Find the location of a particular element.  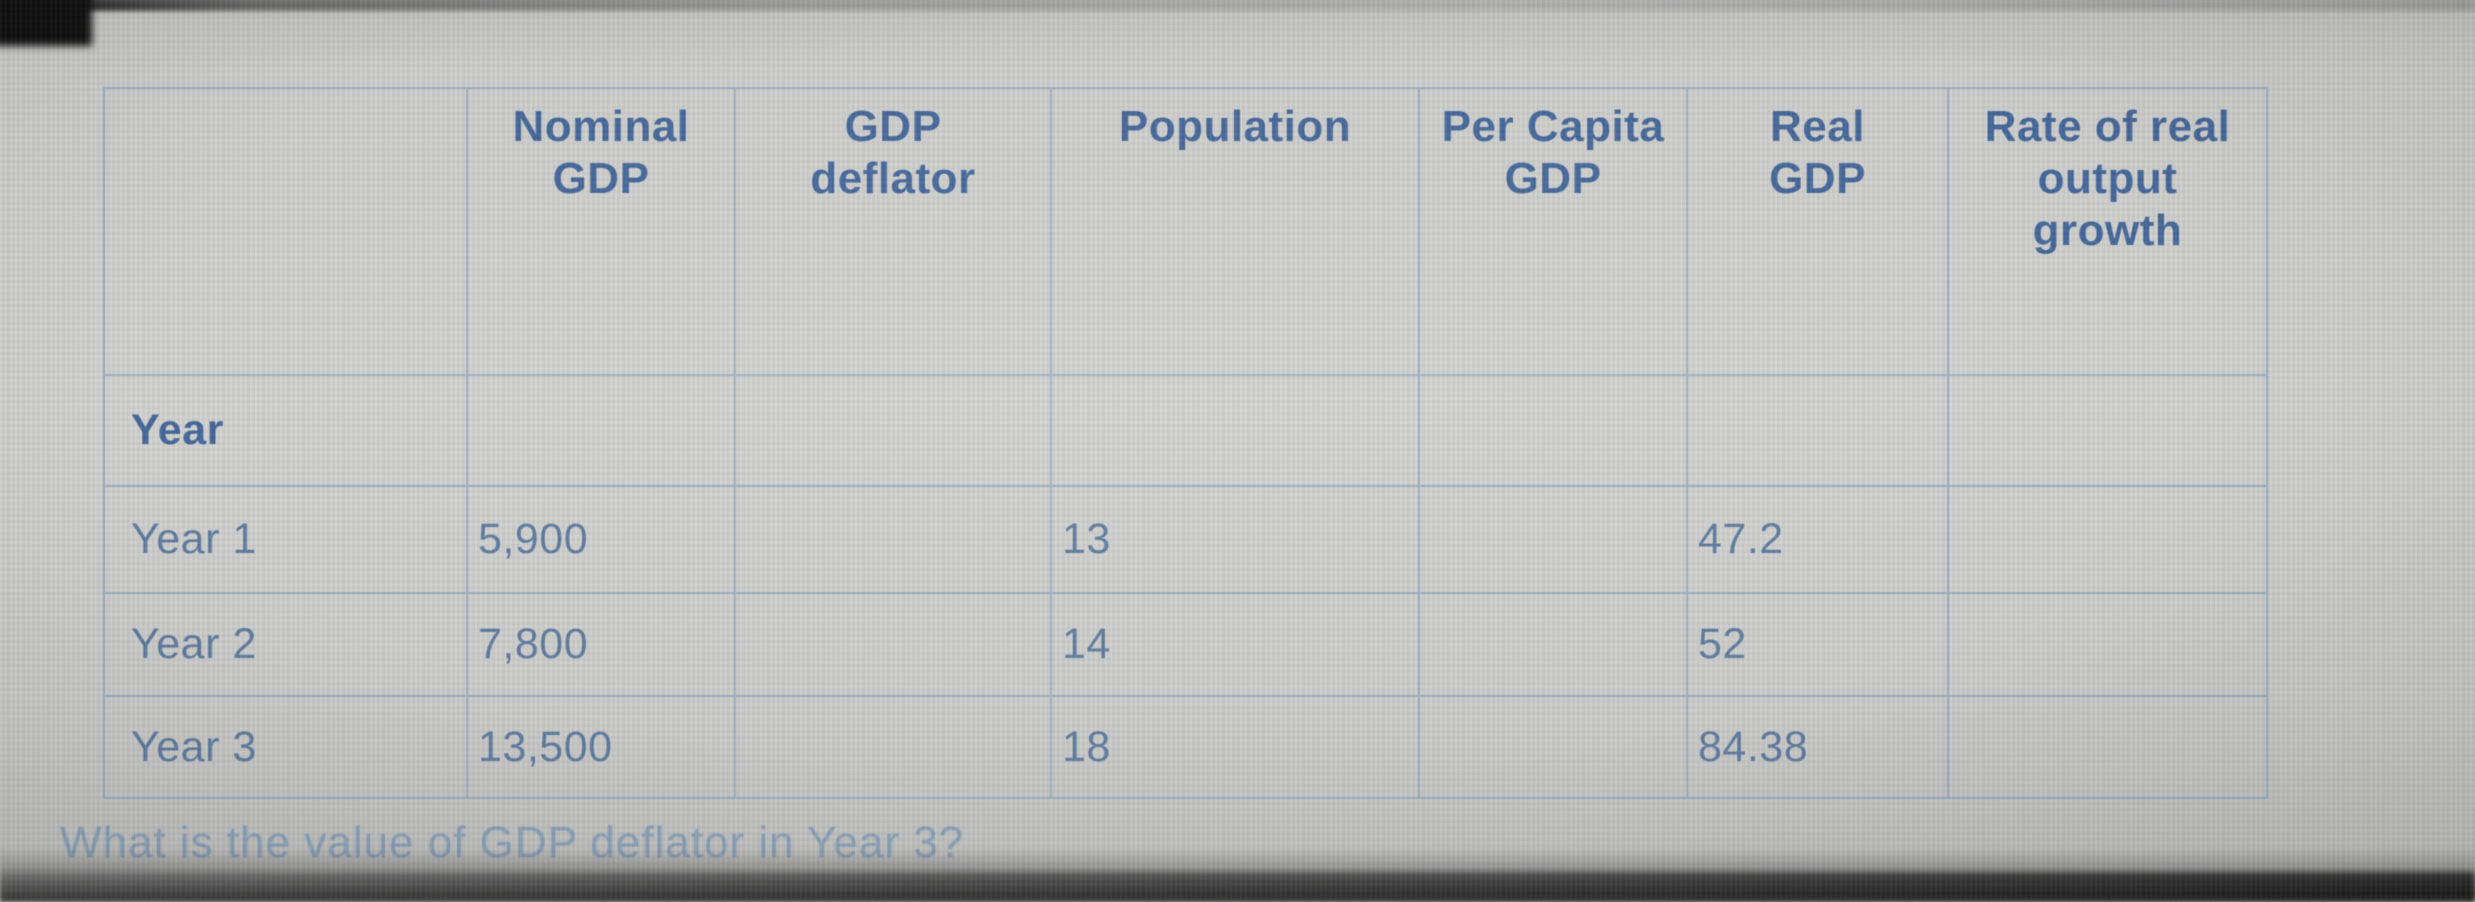

row-label-year-1: Year 1 is located at coordinates (285, 539).